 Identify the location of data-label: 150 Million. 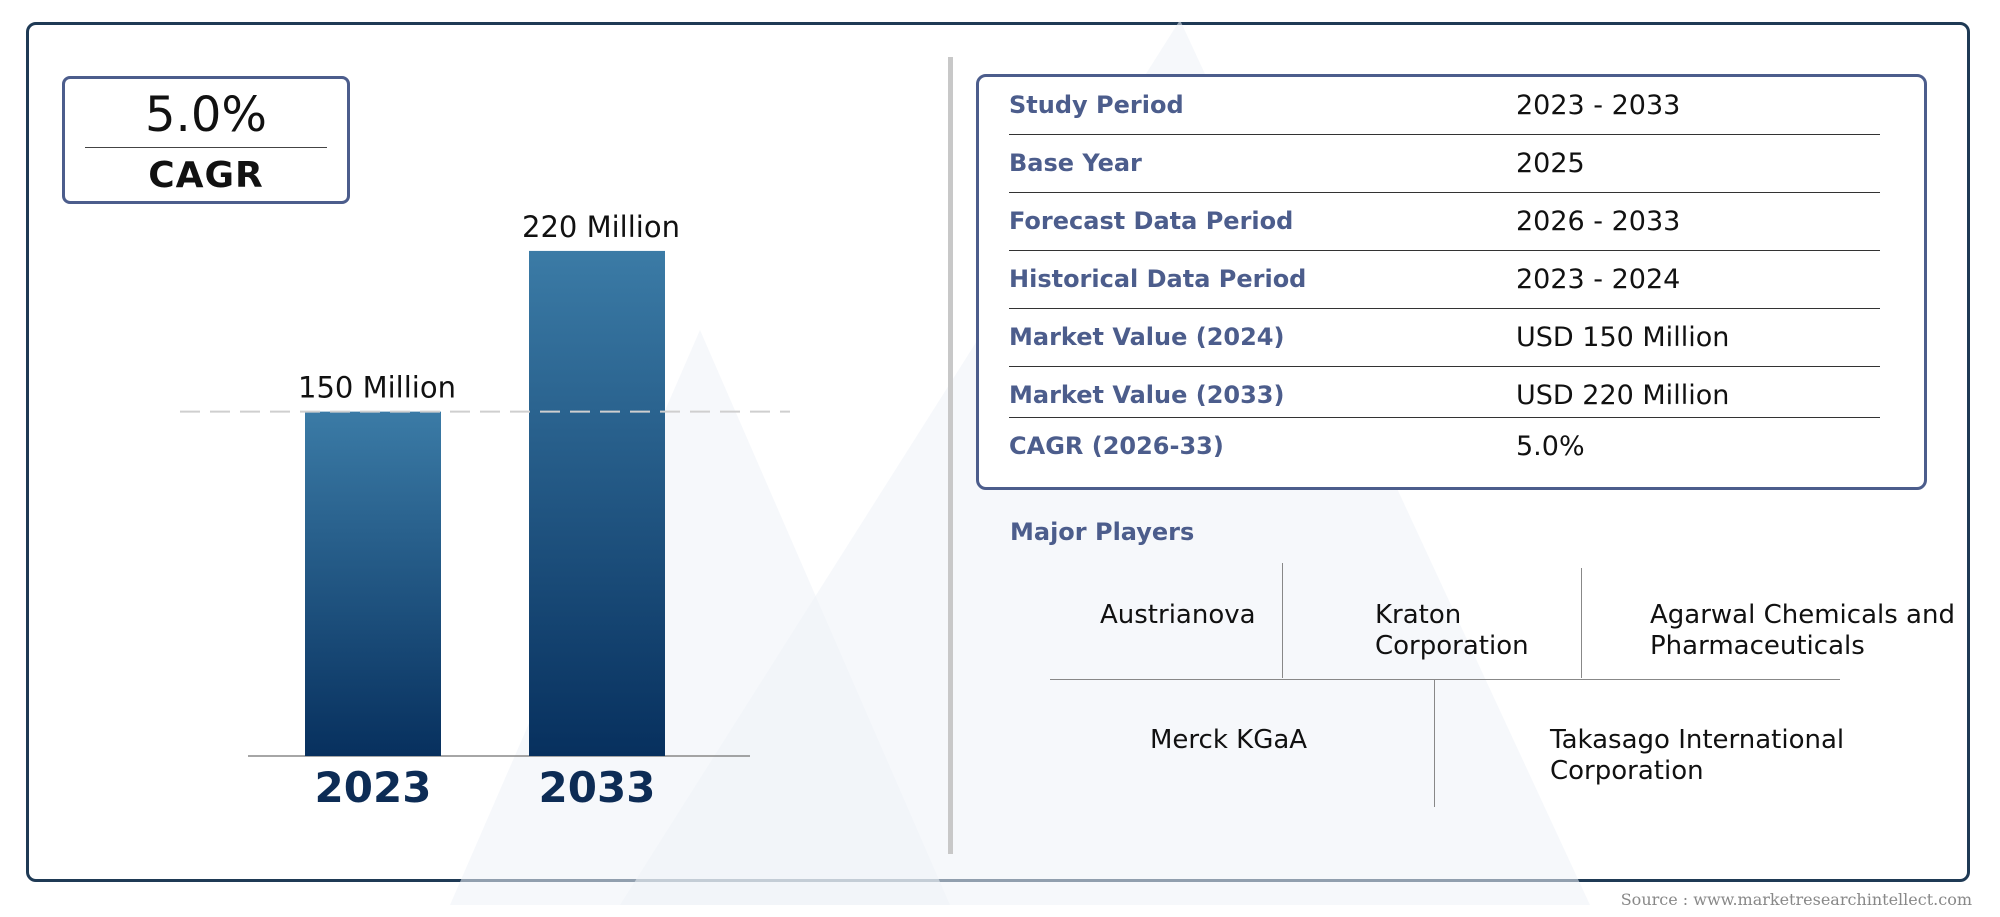
(377, 388).